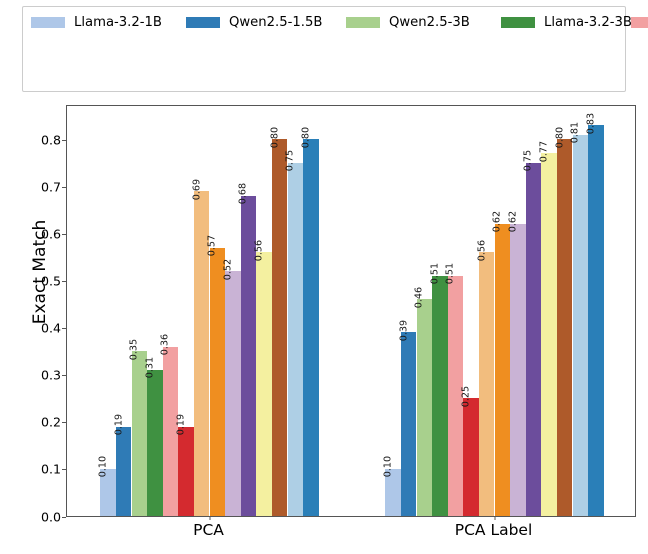 The height and width of the screenshot is (554, 648). What do you see at coordinates (544, 151) in the screenshot?
I see `bar-value-label: 0.77` at bounding box center [544, 151].